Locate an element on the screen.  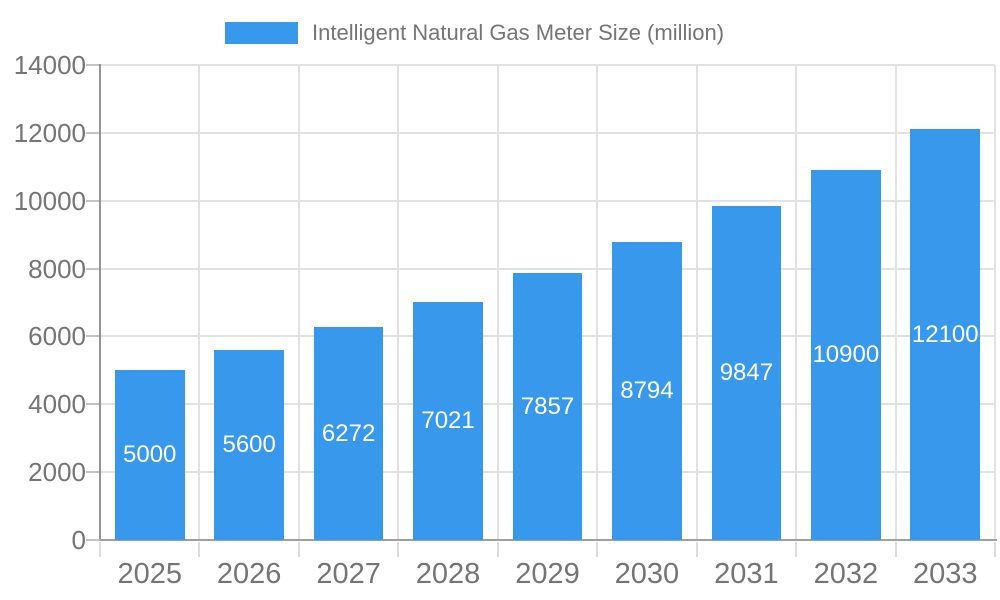
bar-value-label: 5600 is located at coordinates (249, 444).